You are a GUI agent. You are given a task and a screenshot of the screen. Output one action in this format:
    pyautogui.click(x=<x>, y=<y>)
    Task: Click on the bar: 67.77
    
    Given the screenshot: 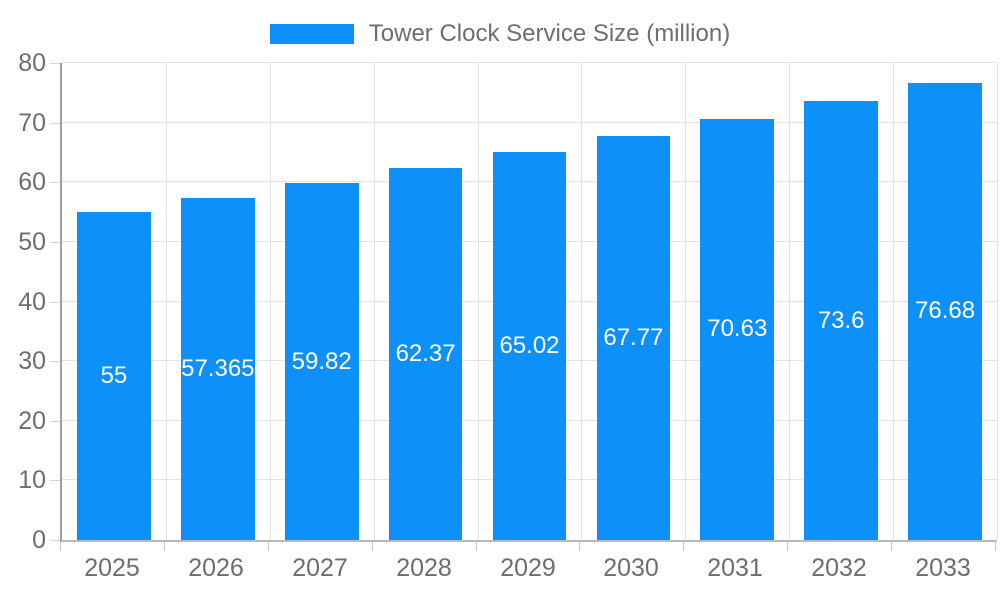 What is the action you would take?
    pyautogui.click(x=633, y=337)
    